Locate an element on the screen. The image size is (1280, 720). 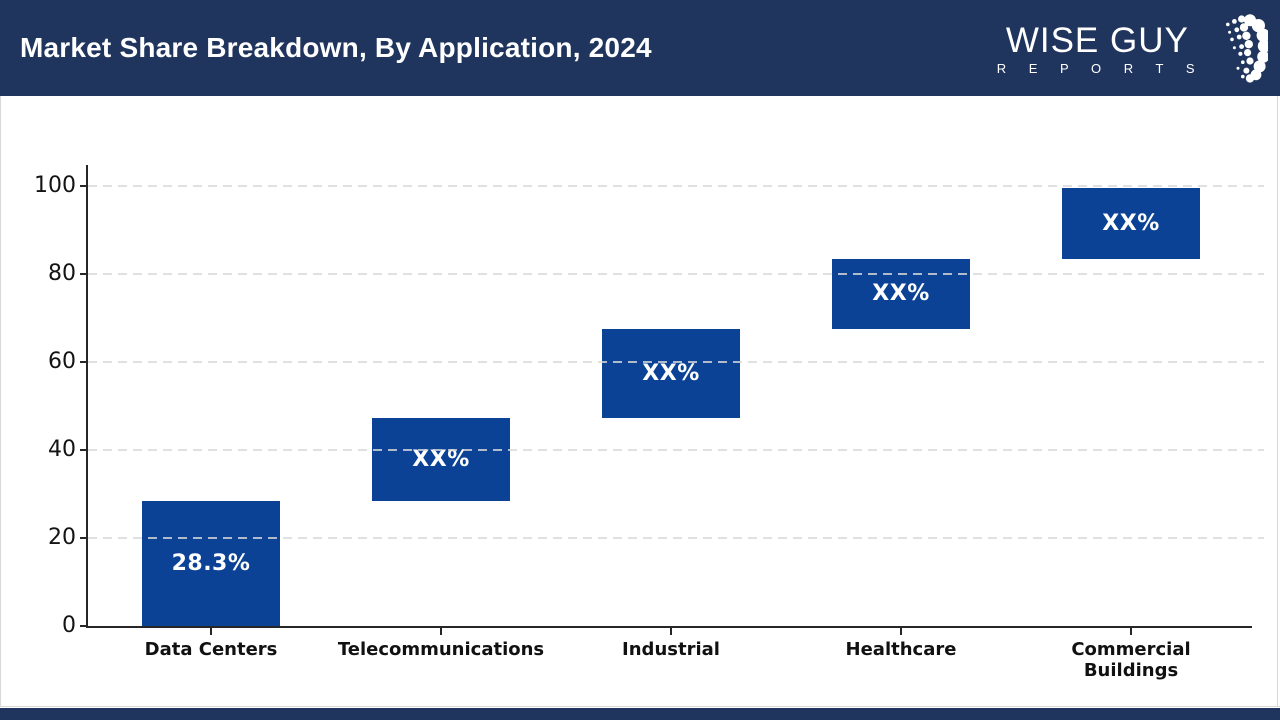
y-tick-label: 20 is located at coordinates (62, 537).